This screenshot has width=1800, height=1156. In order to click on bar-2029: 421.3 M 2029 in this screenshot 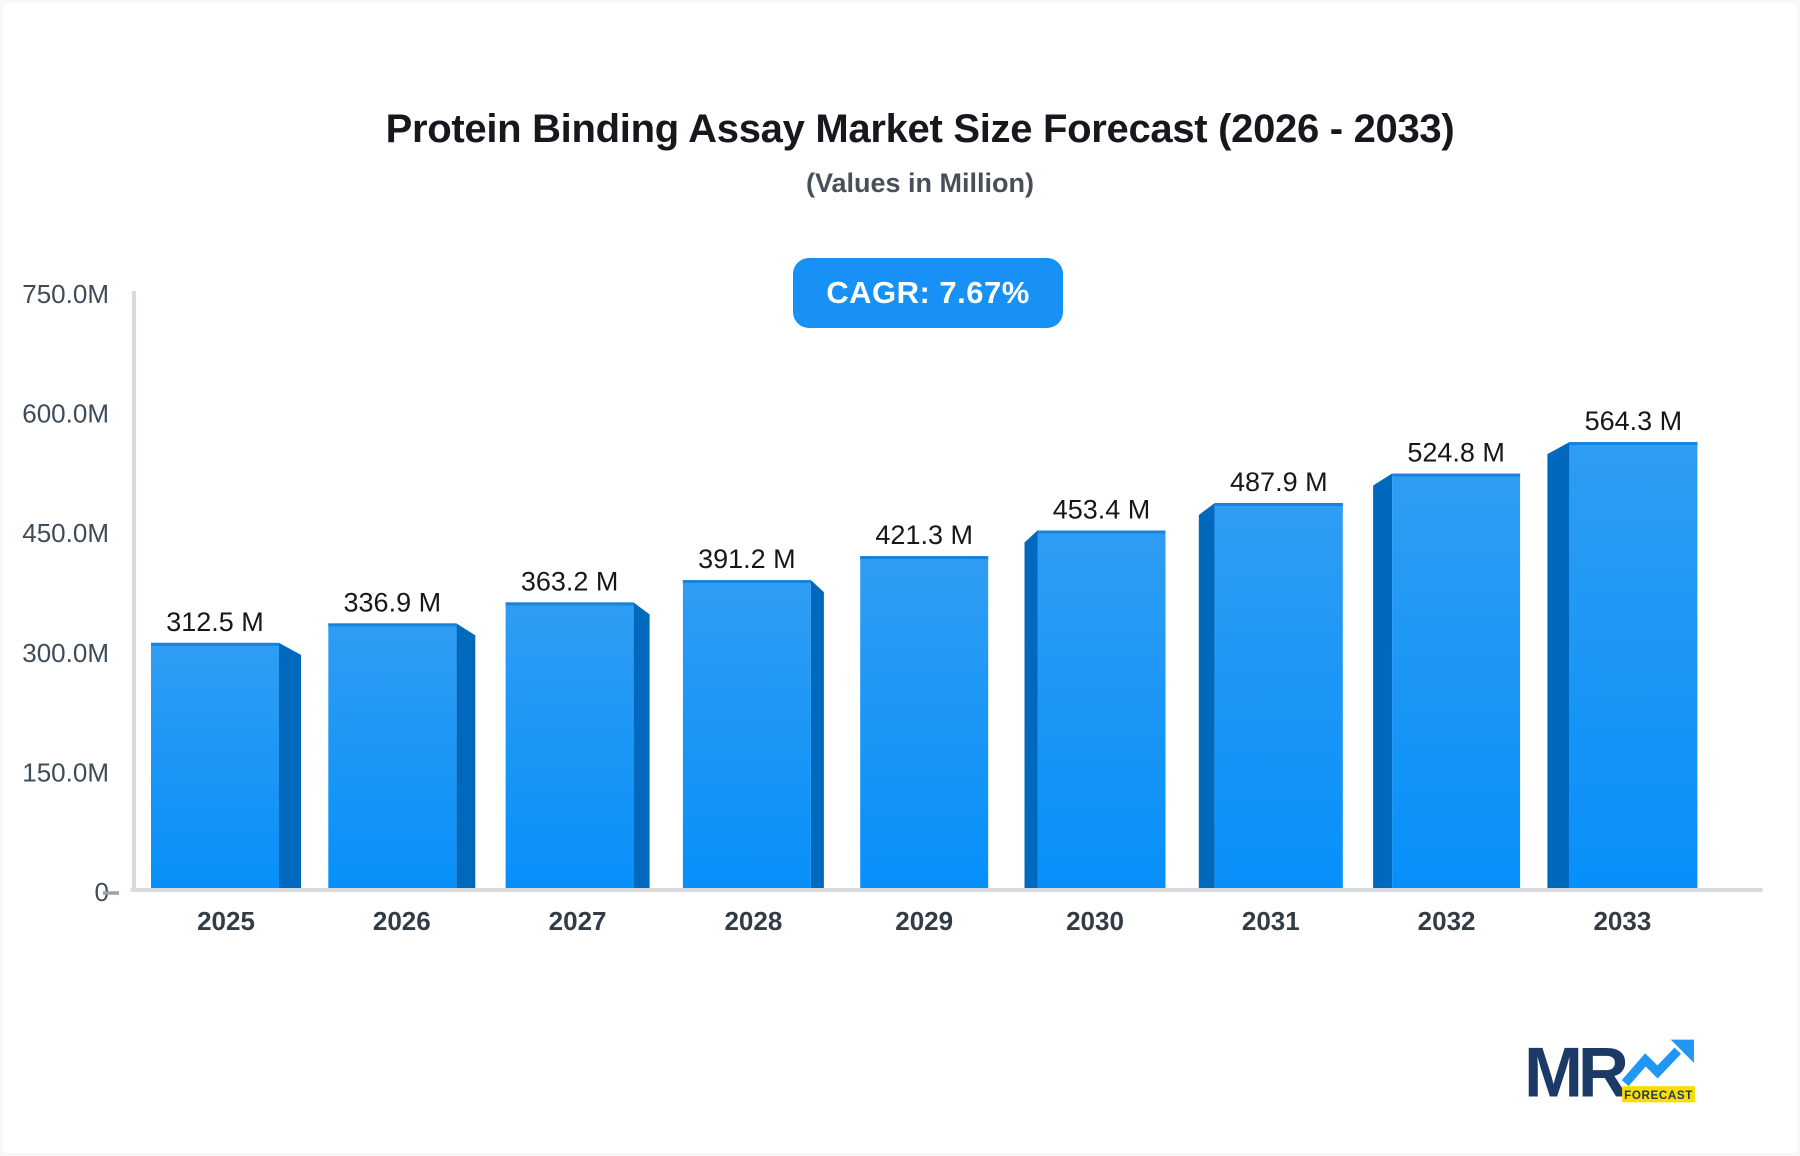, I will do `click(924, 728)`.